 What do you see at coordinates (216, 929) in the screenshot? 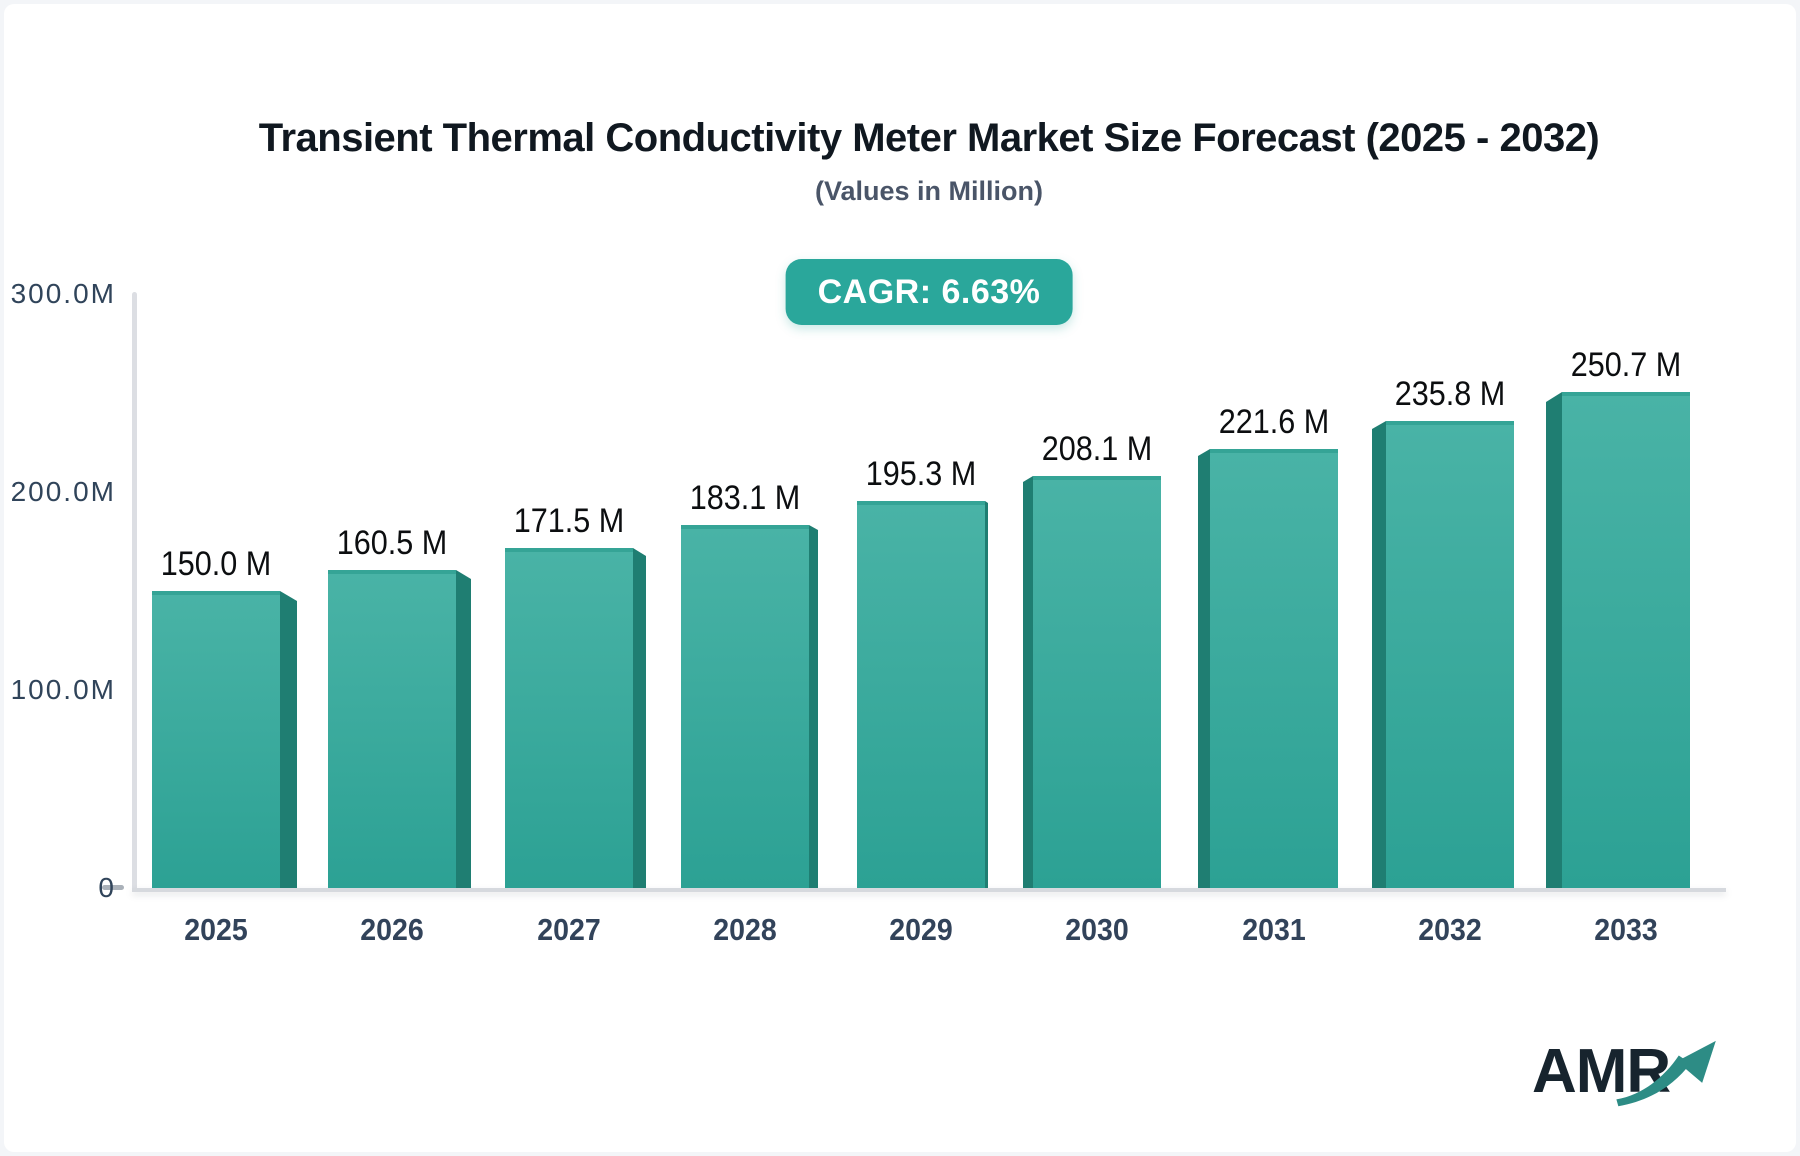
I see `x-tick-label-2025: 2025` at bounding box center [216, 929].